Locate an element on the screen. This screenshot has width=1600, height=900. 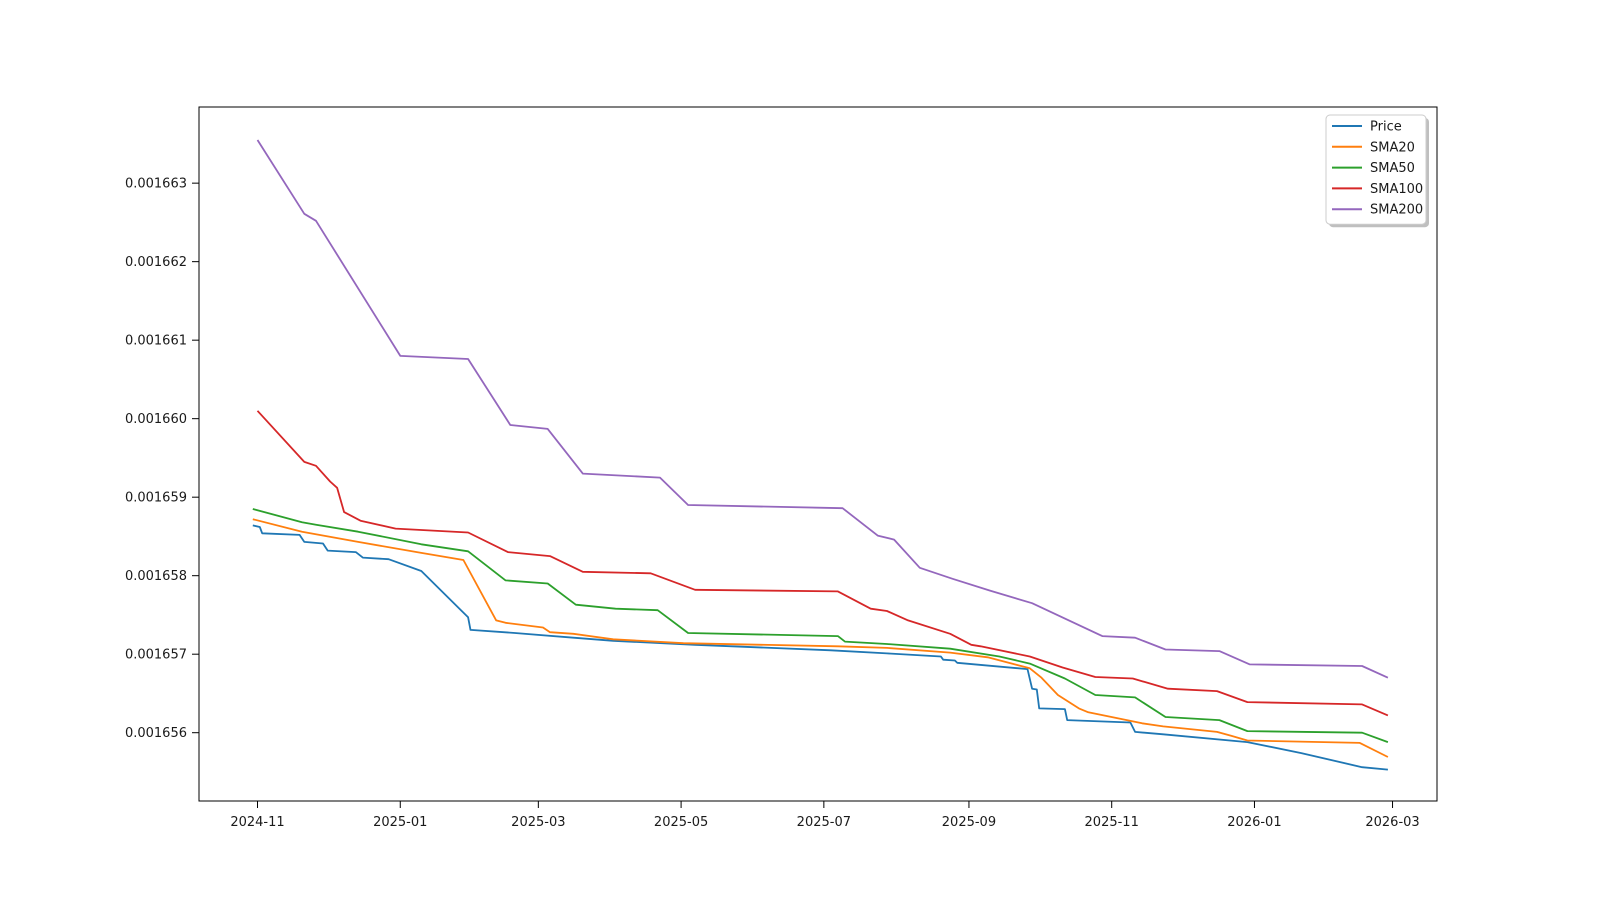
legend-box is located at coordinates (1376, 169).